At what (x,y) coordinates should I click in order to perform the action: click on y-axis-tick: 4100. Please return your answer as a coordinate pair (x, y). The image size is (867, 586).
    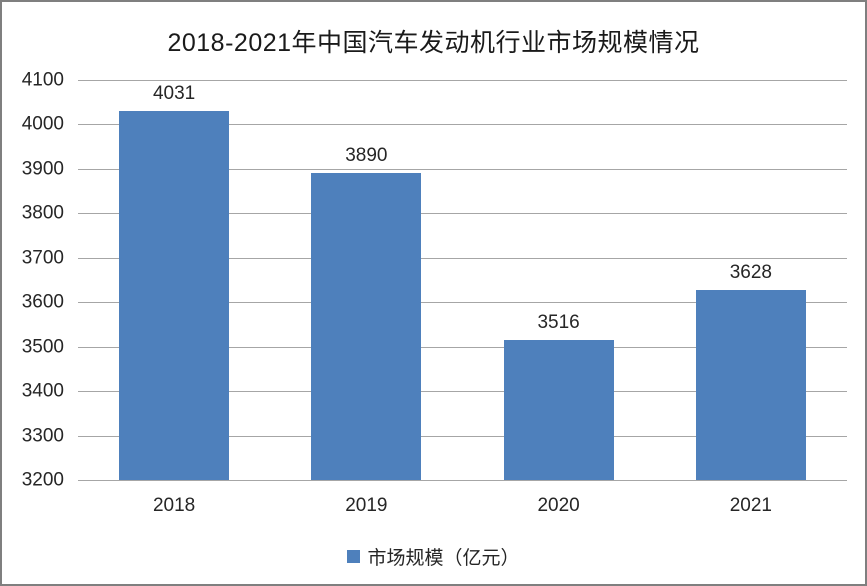
    Looking at the image, I should click on (42, 80).